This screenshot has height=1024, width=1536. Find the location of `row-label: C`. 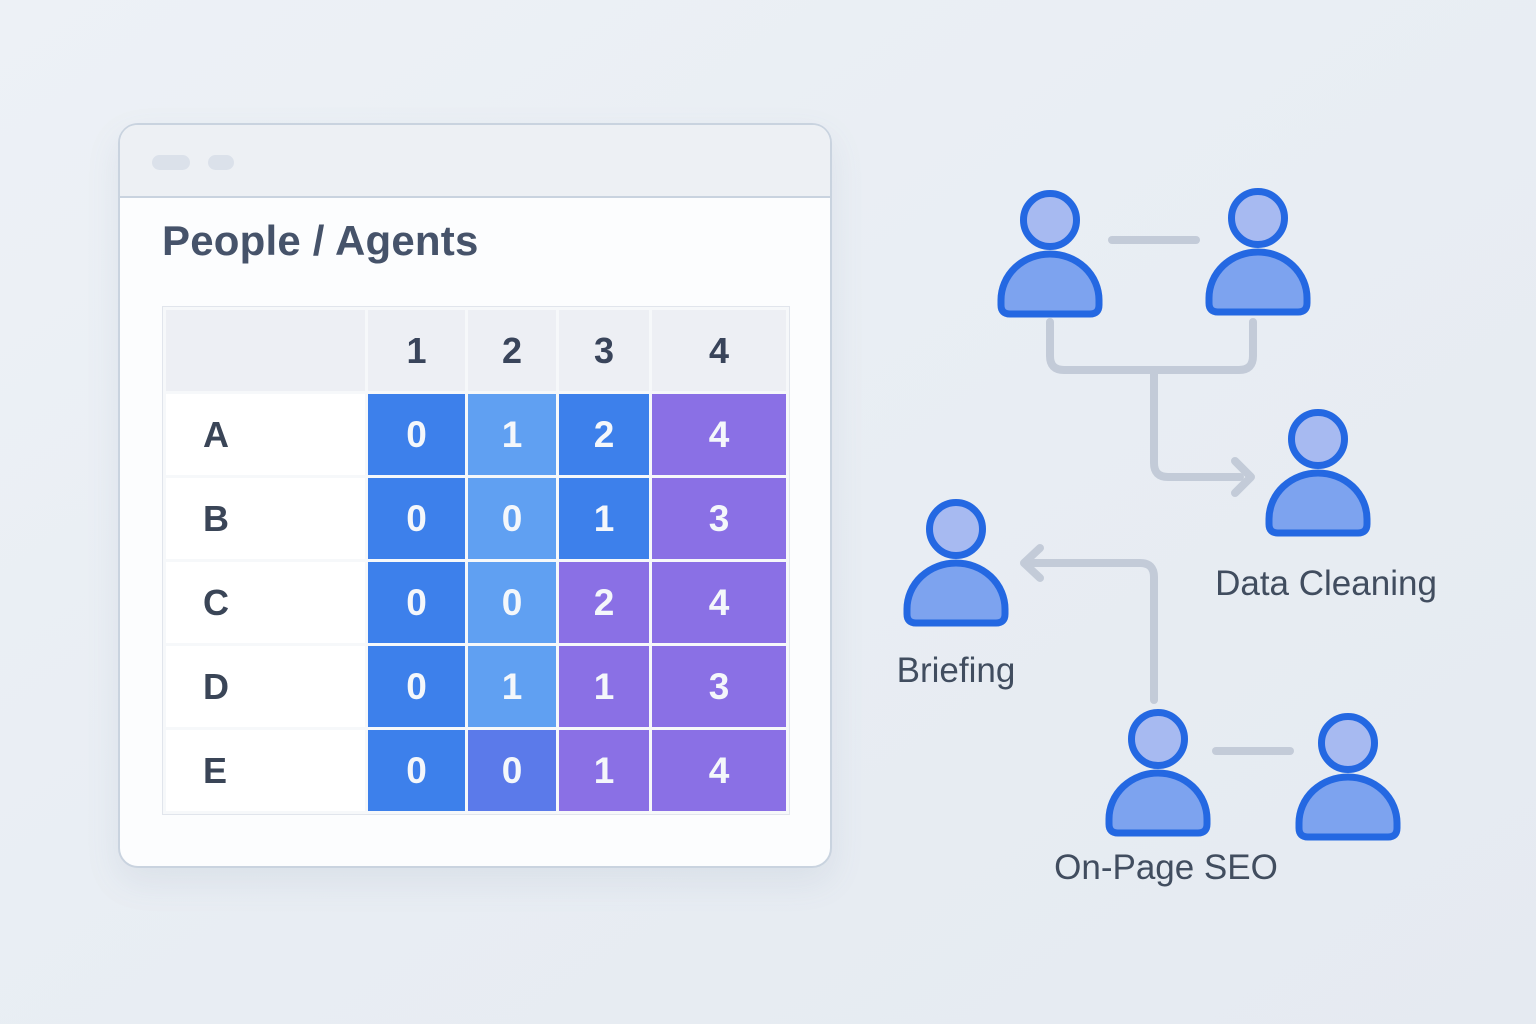

row-label: C is located at coordinates (265, 602).